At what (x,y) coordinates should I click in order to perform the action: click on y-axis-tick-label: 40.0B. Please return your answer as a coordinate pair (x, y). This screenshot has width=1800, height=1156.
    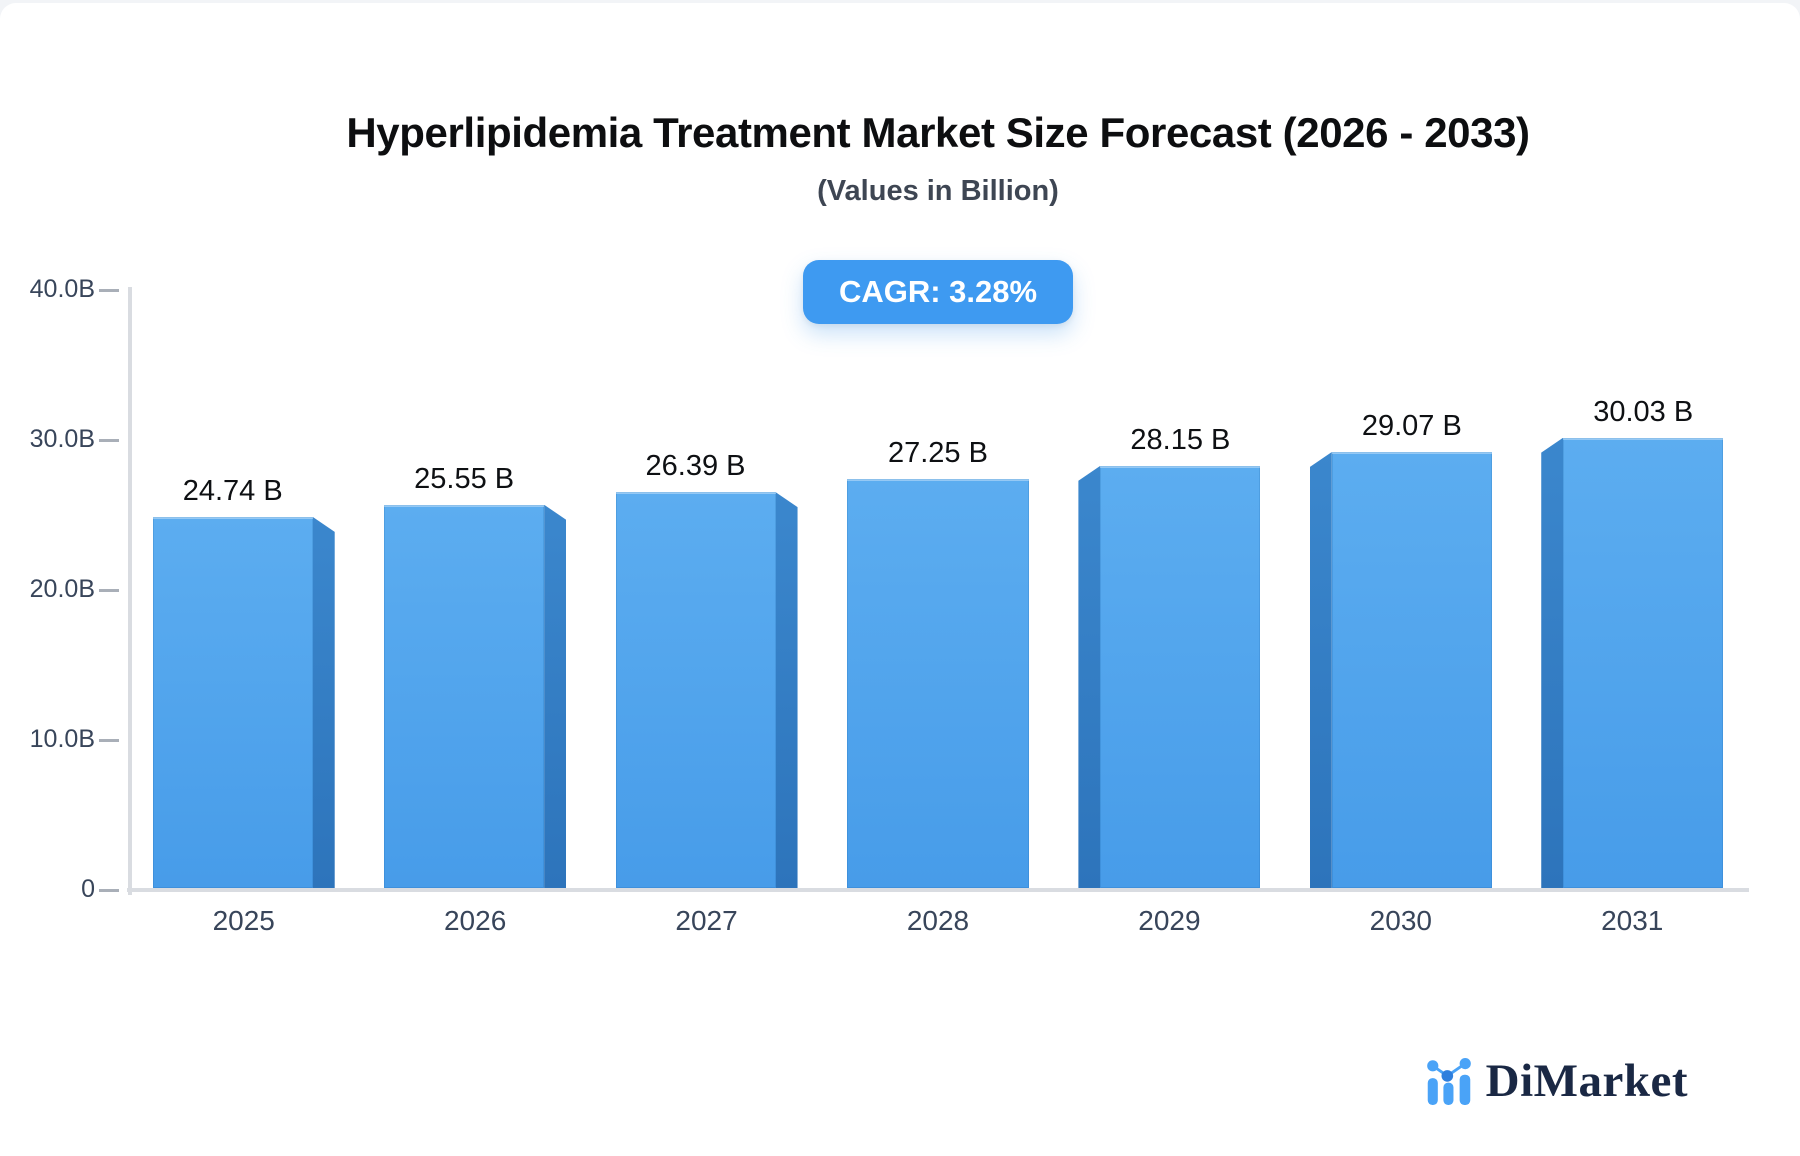
    Looking at the image, I should click on (62, 288).